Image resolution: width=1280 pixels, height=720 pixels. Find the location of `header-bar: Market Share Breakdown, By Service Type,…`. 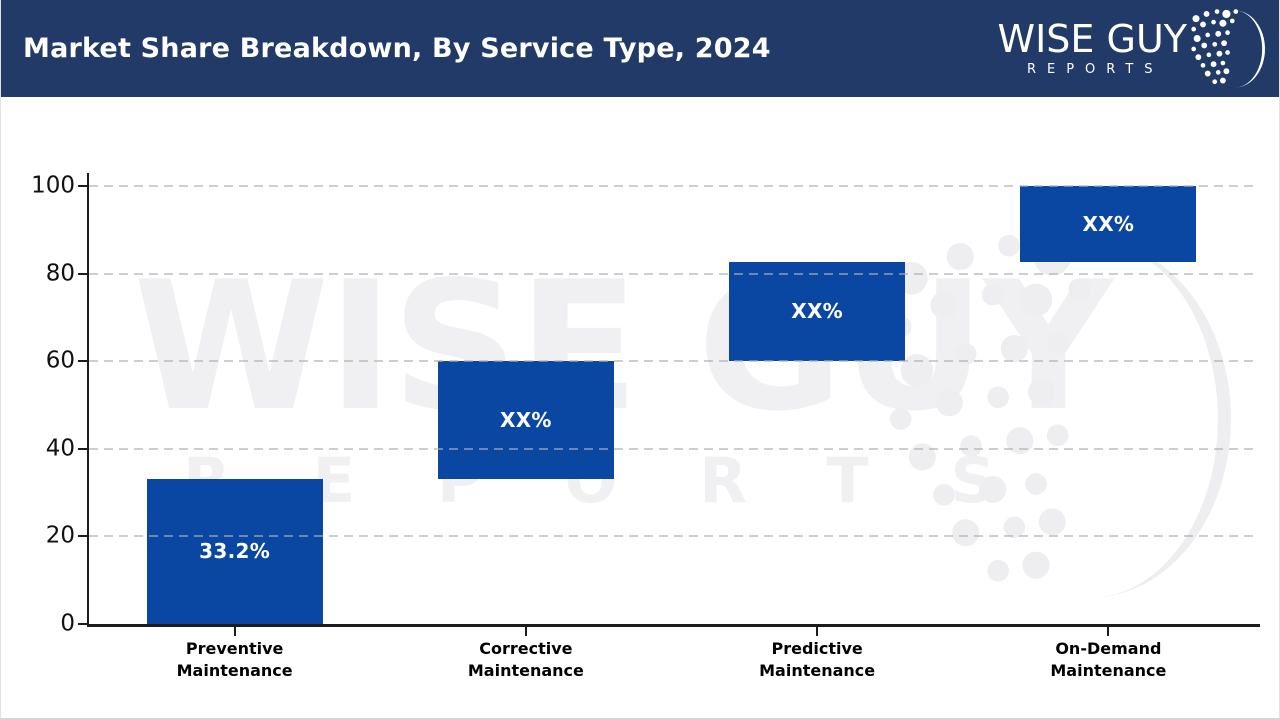

header-bar: Market Share Breakdown, By Service Type,… is located at coordinates (640, 48).